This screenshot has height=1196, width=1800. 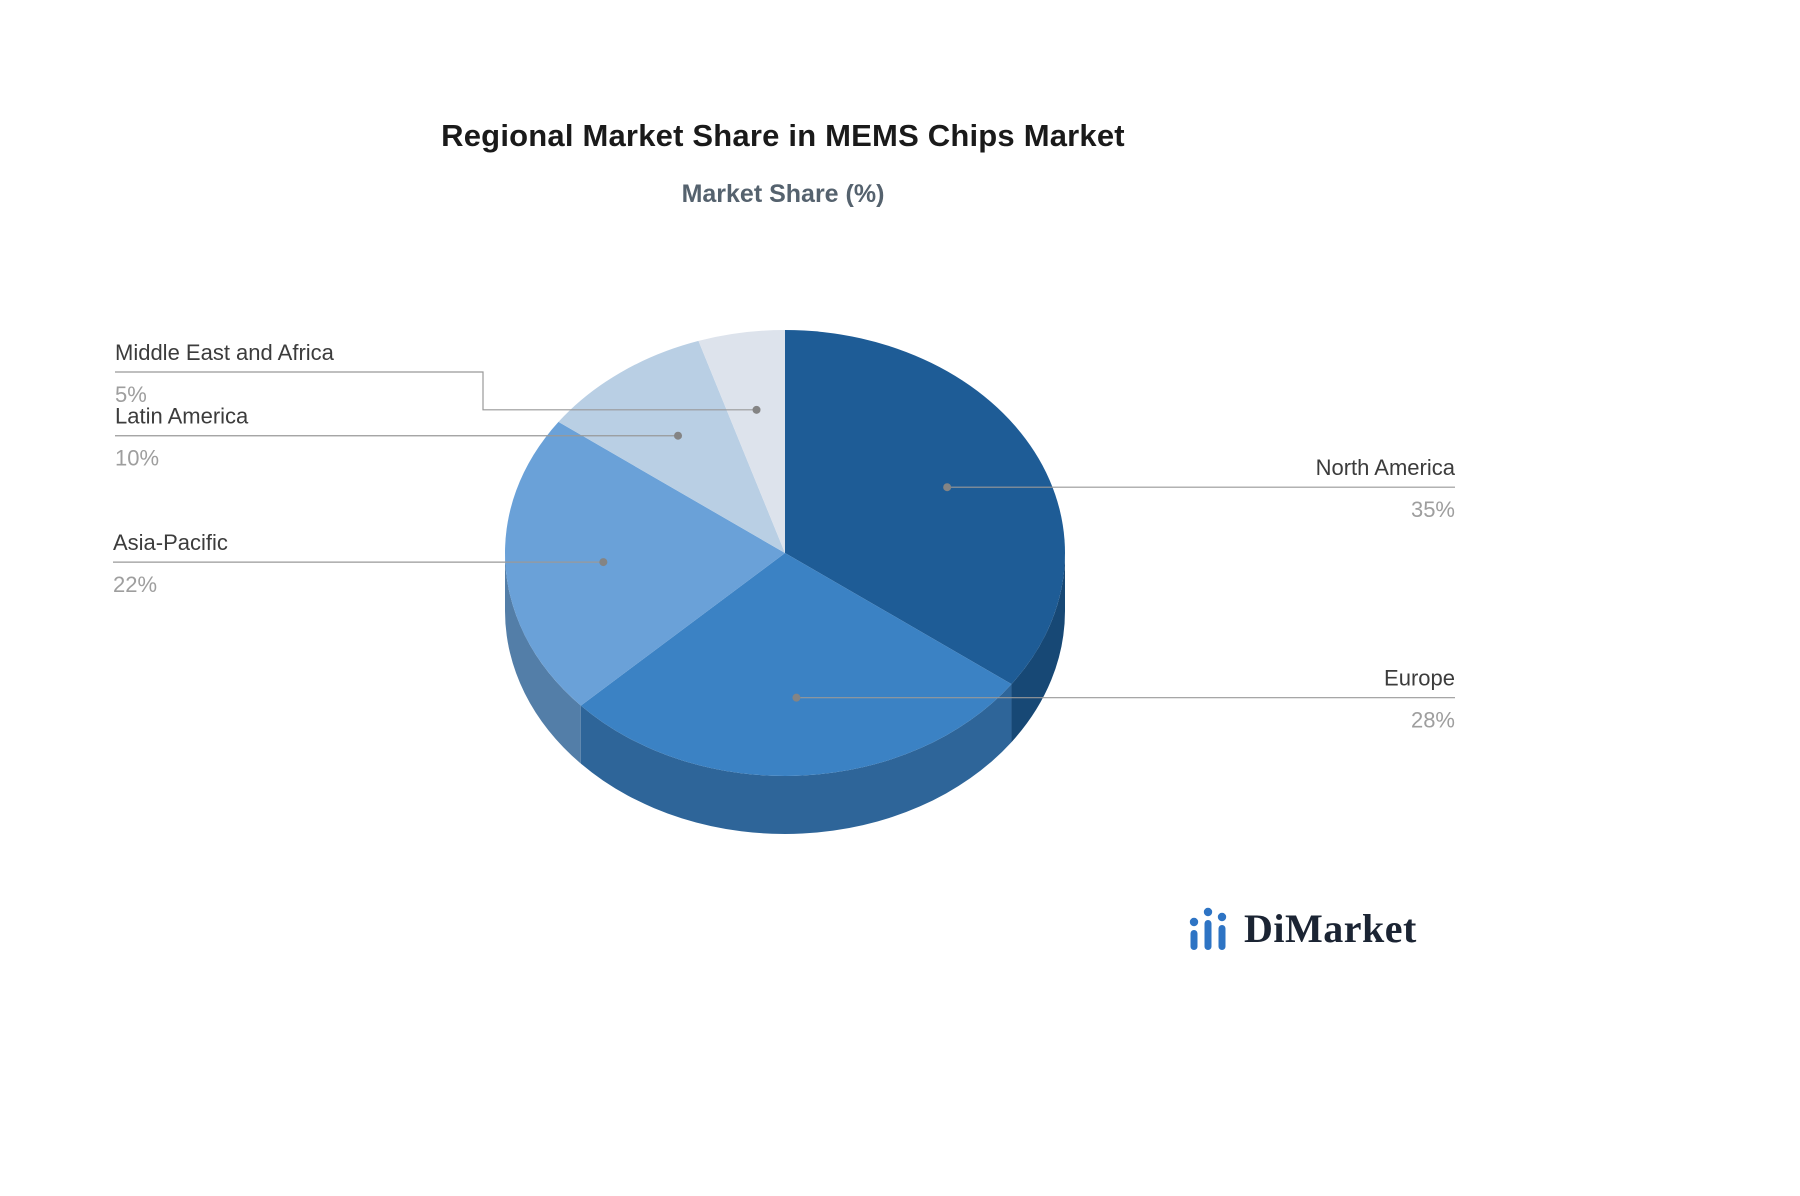 What do you see at coordinates (741, 441) in the screenshot?
I see `pie-slice-middle-east-and-africa` at bounding box center [741, 441].